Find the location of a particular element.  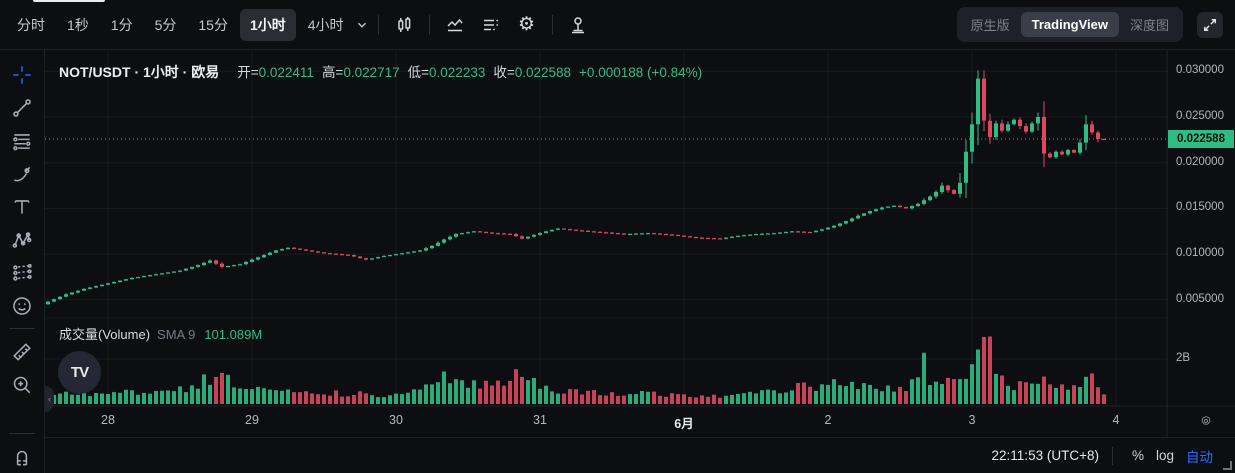

volume-sma-label: SMA 9 is located at coordinates (176, 334).